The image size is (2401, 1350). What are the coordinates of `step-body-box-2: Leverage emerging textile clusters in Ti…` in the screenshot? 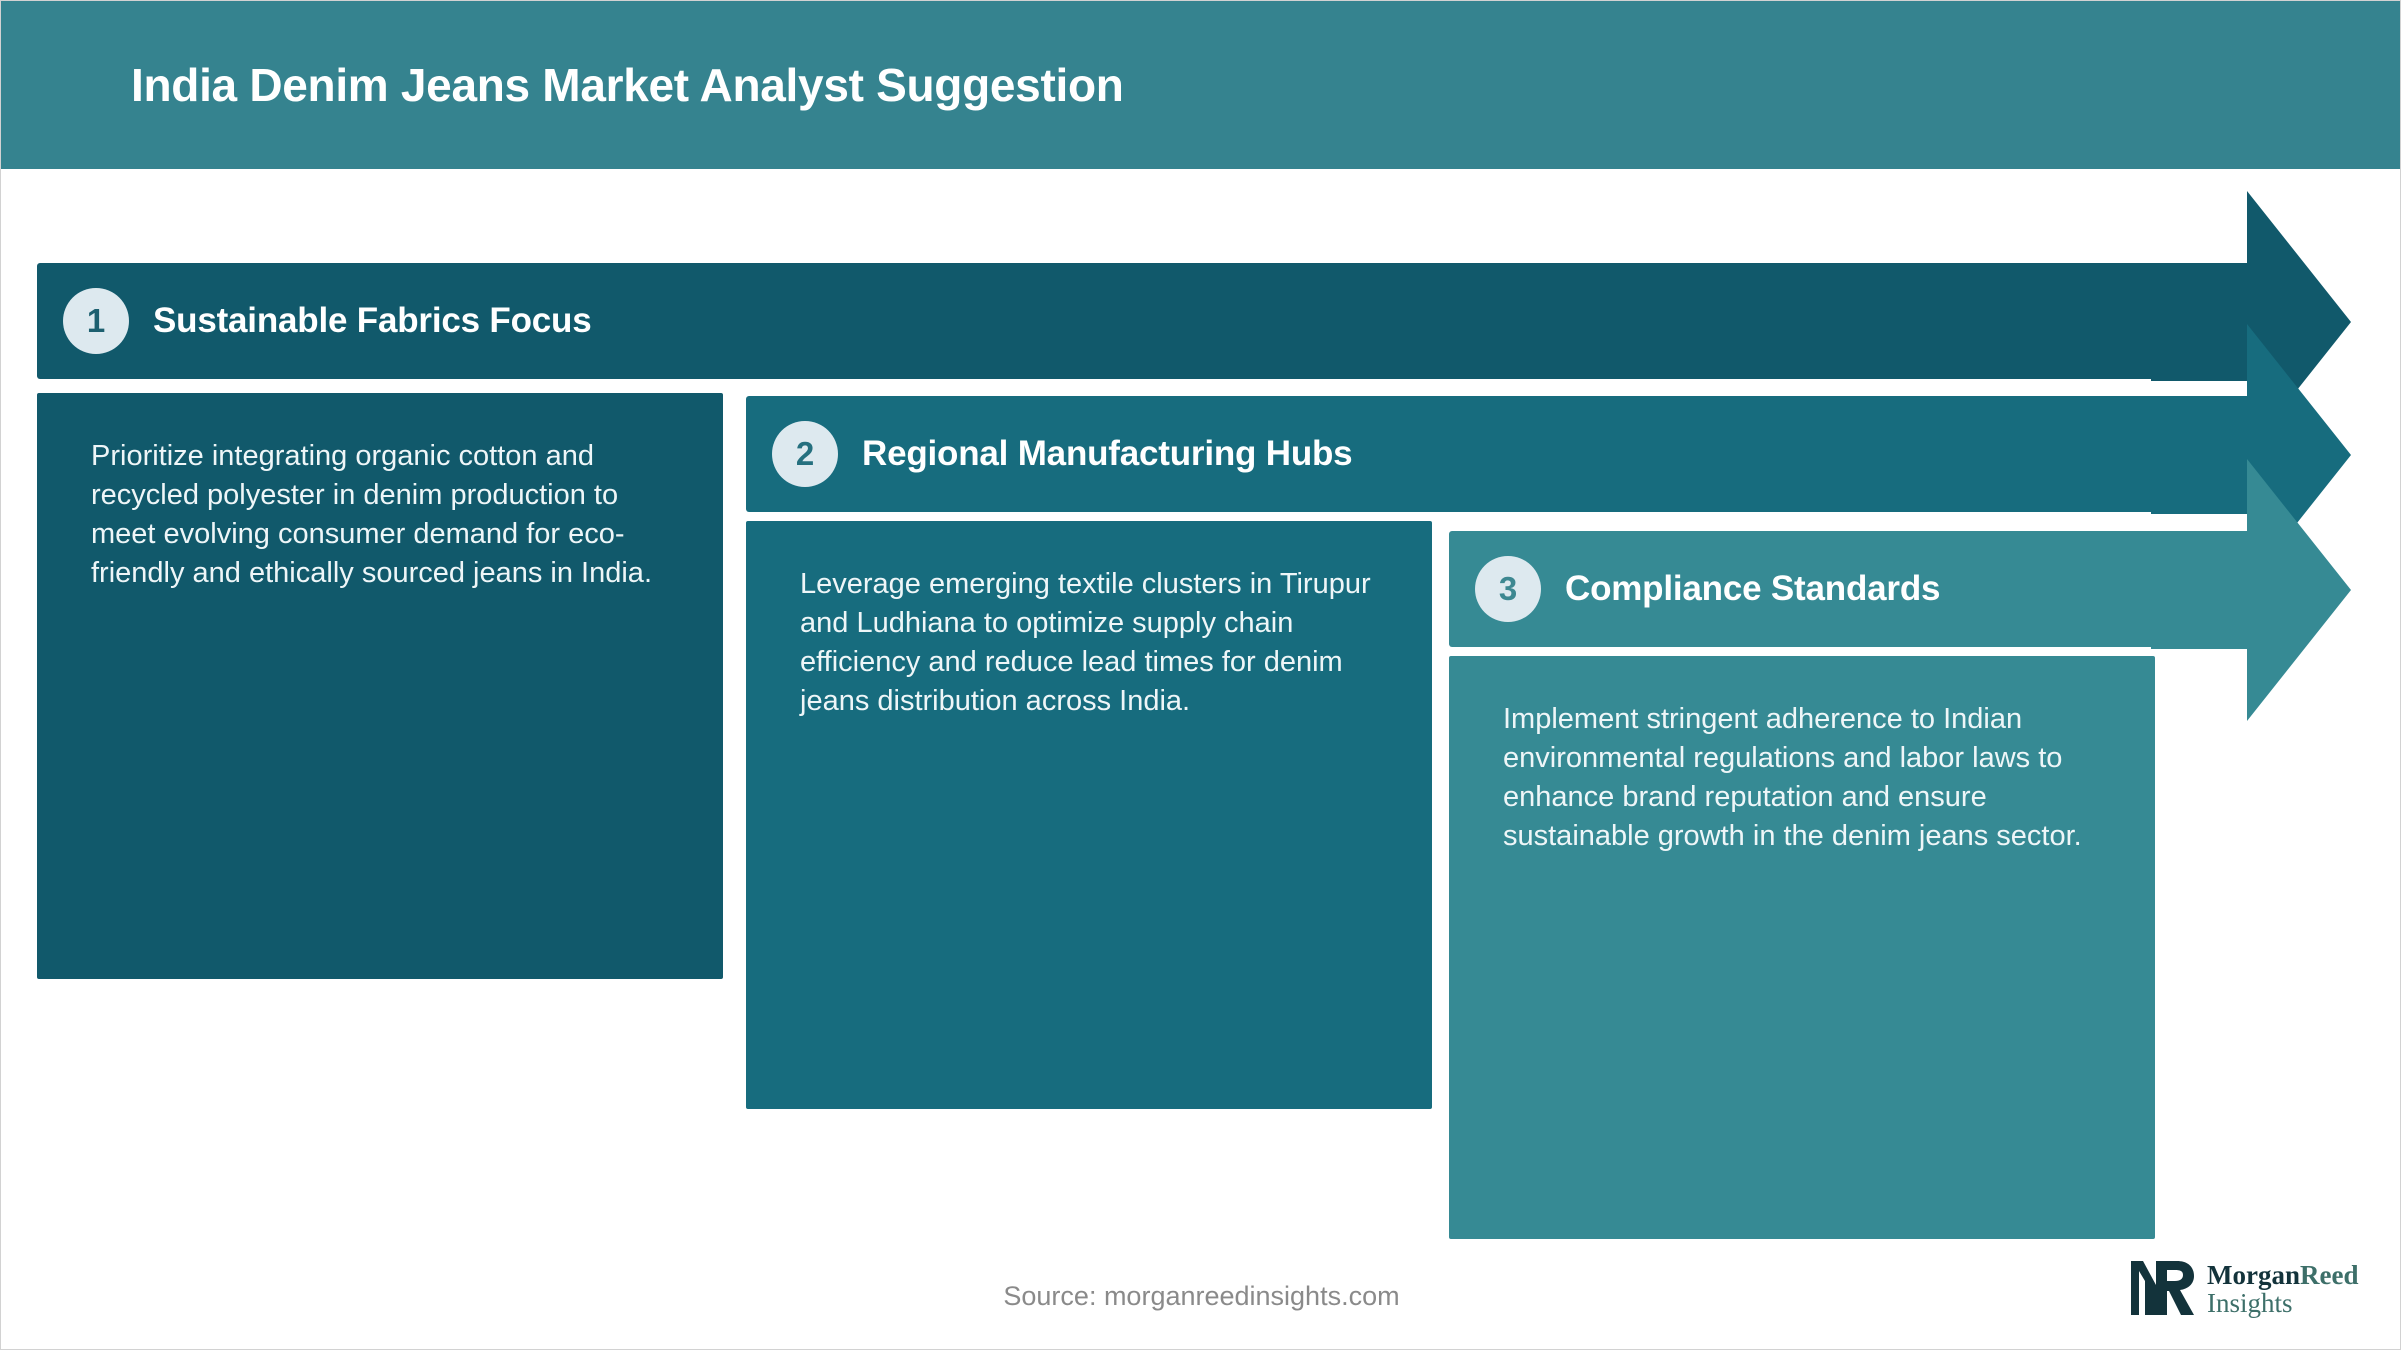 It's located at (1089, 815).